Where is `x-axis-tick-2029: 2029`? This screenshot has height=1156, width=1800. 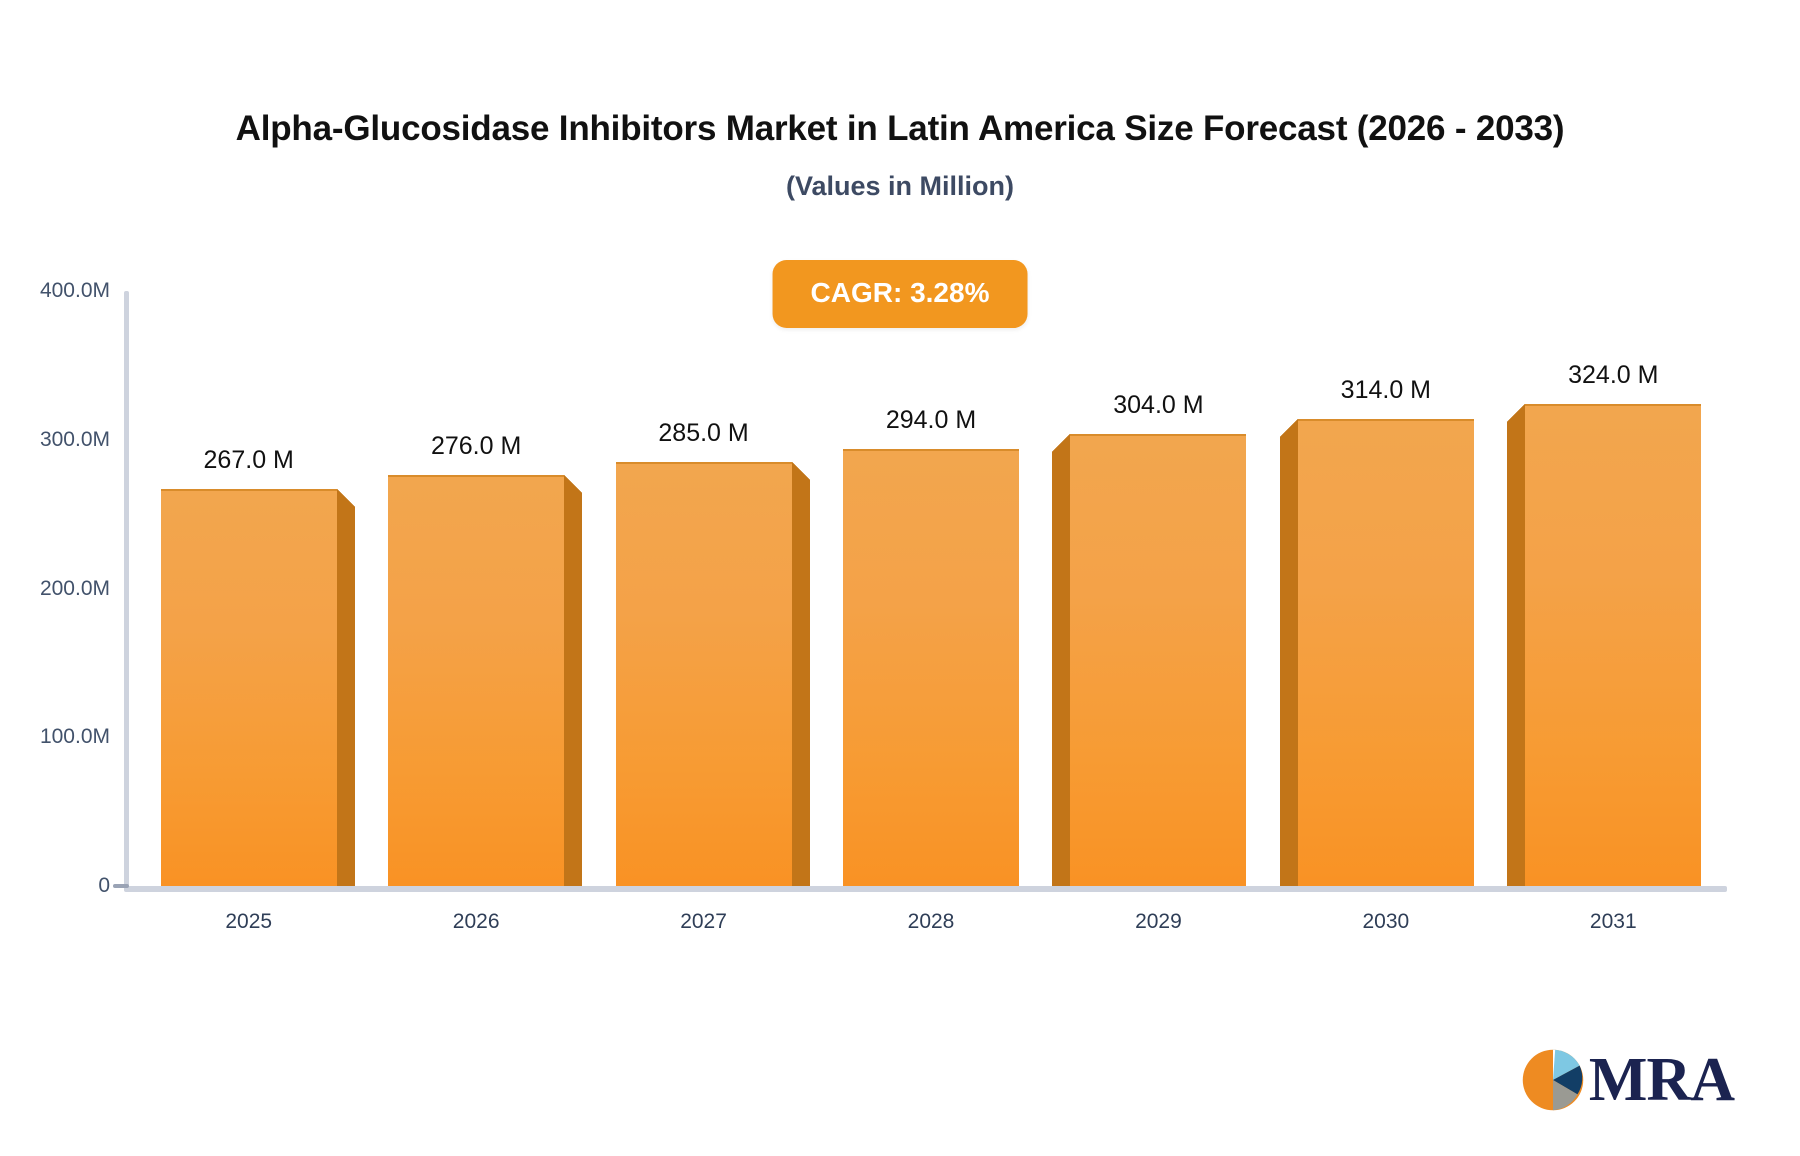
x-axis-tick-2029: 2029 is located at coordinates (1158, 921).